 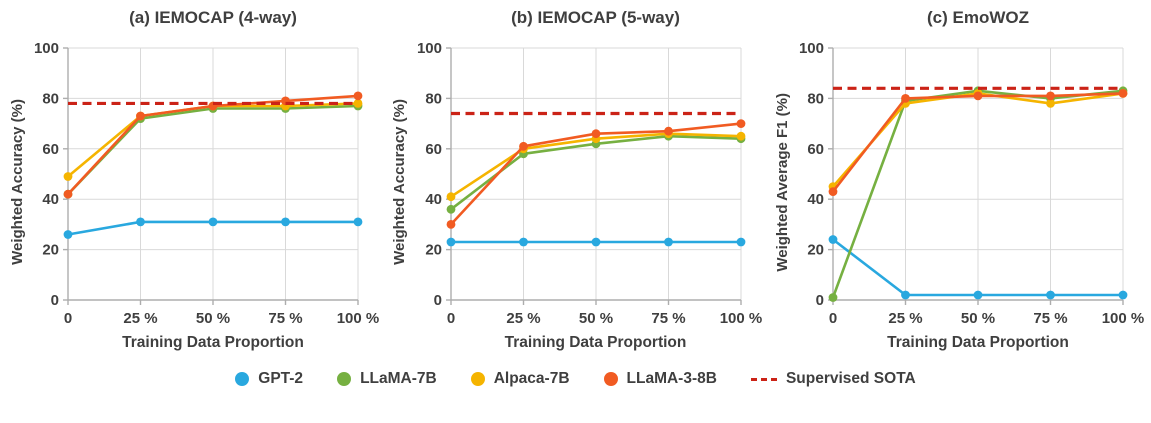 What do you see at coordinates (978, 17) in the screenshot?
I see `chart-title: (c) EmoWOZ` at bounding box center [978, 17].